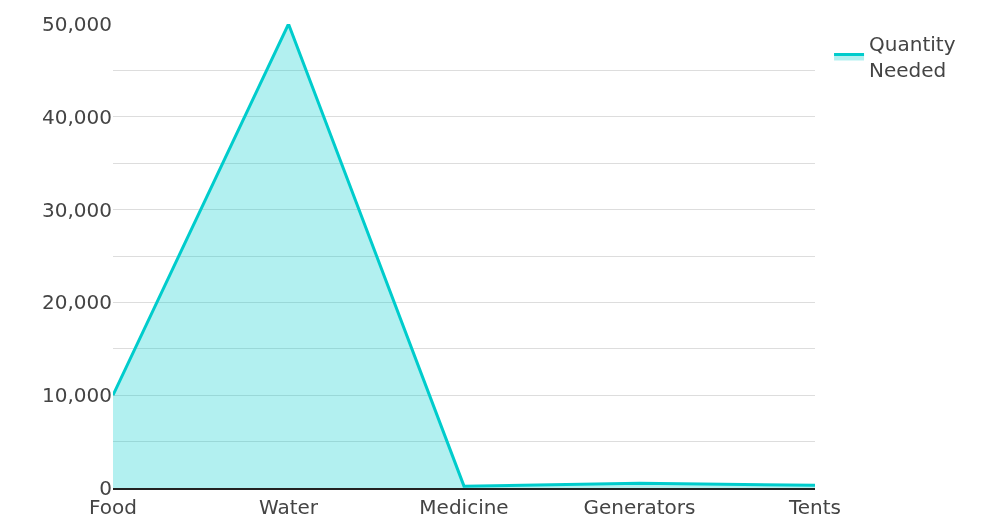 This screenshot has height=531, width=1004. Describe the element at coordinates (814, 507) in the screenshot. I see `x-tick-label: Tents` at that location.